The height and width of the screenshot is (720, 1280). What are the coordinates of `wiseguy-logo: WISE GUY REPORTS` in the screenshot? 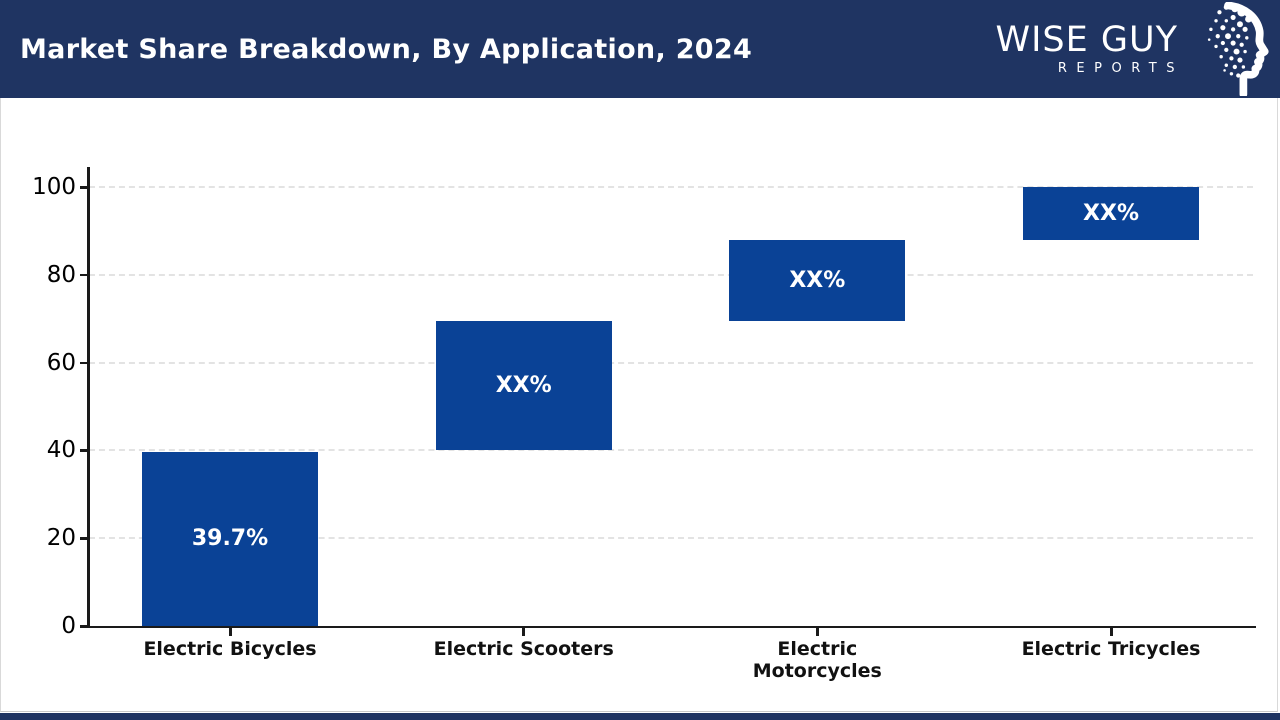 It's located at (1134, 49).